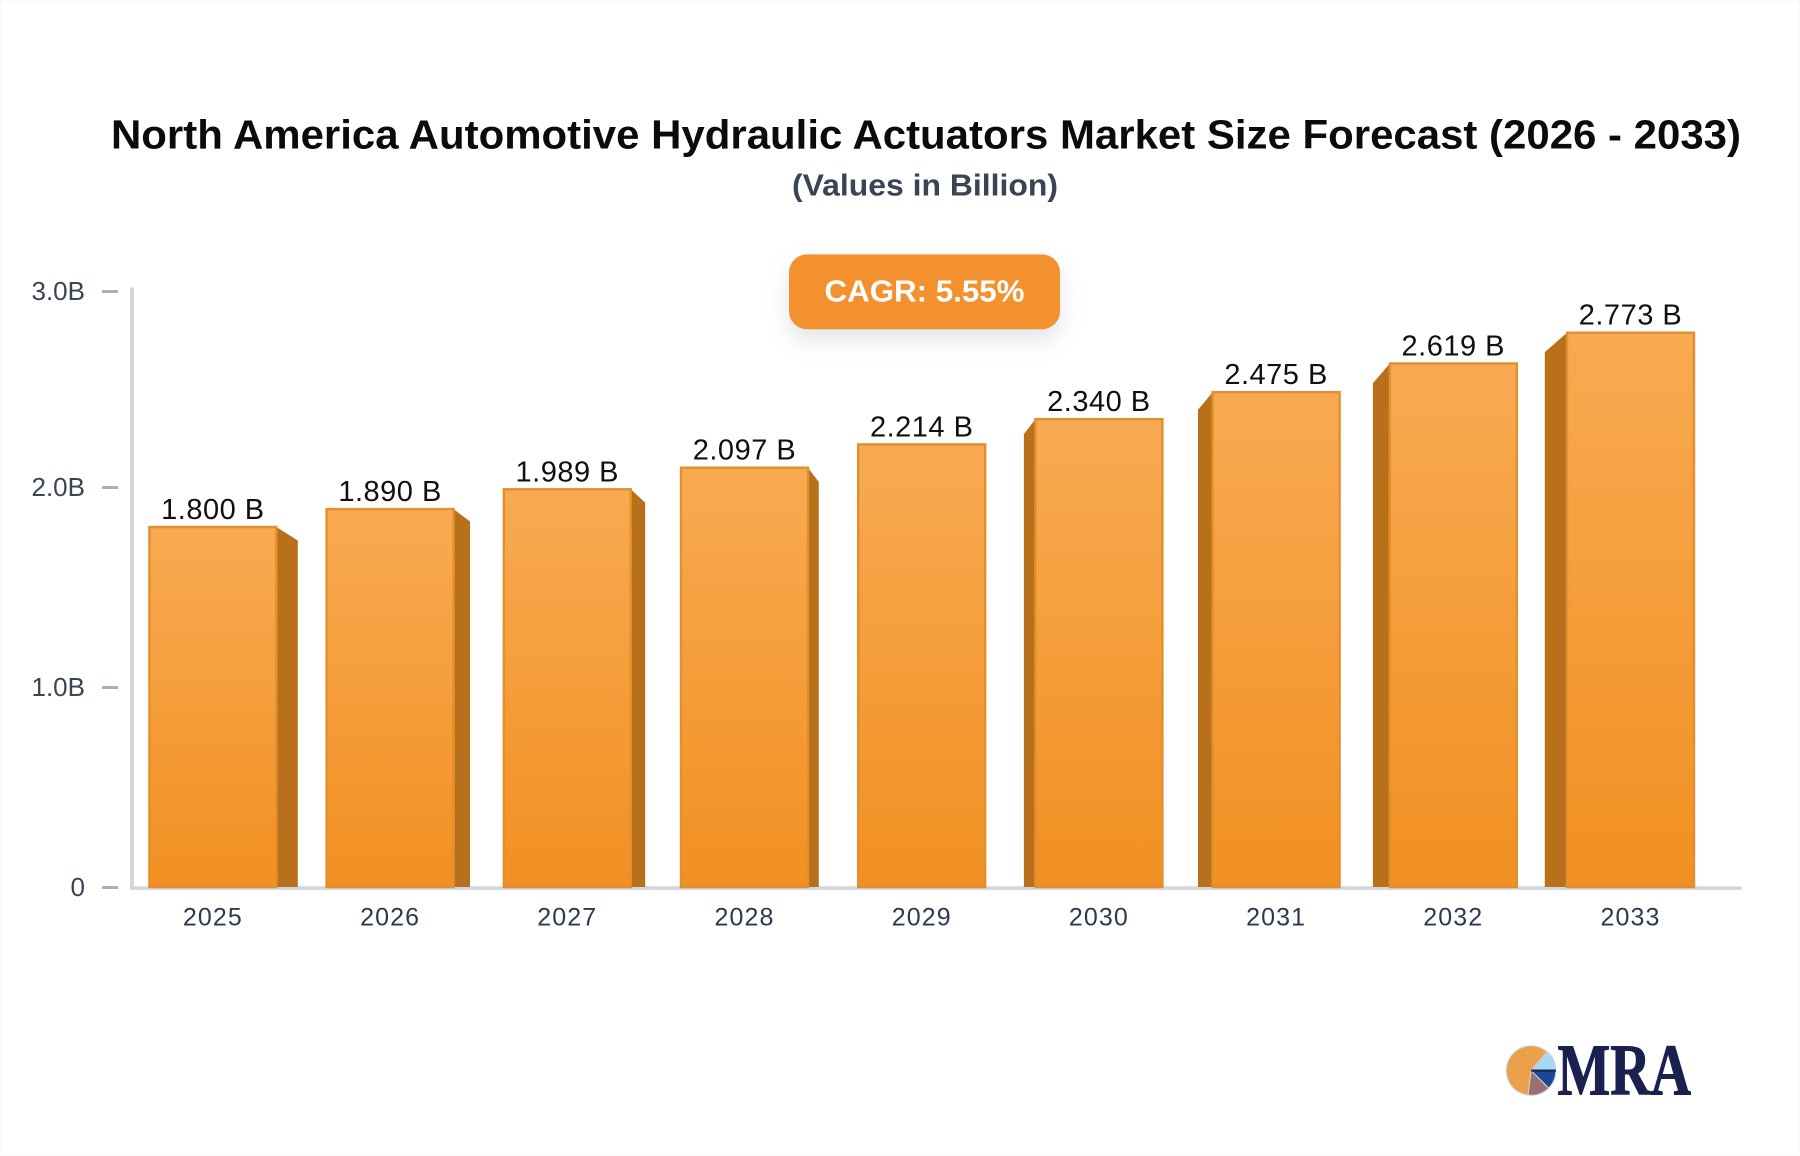 Image resolution: width=1800 pixels, height=1156 pixels. I want to click on svg-text: 2025, so click(213, 918).